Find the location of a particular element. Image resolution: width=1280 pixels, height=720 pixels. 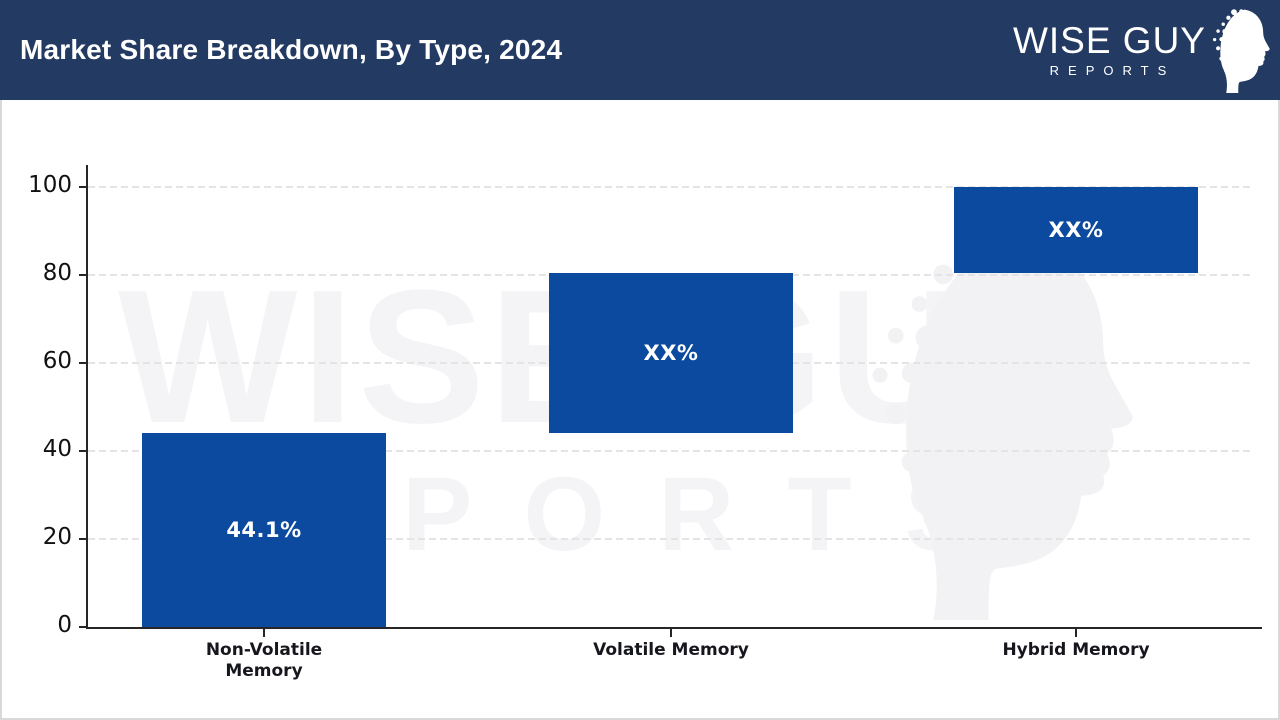

brand-logo: WISE GUY REPORTS is located at coordinates (1142, 50).